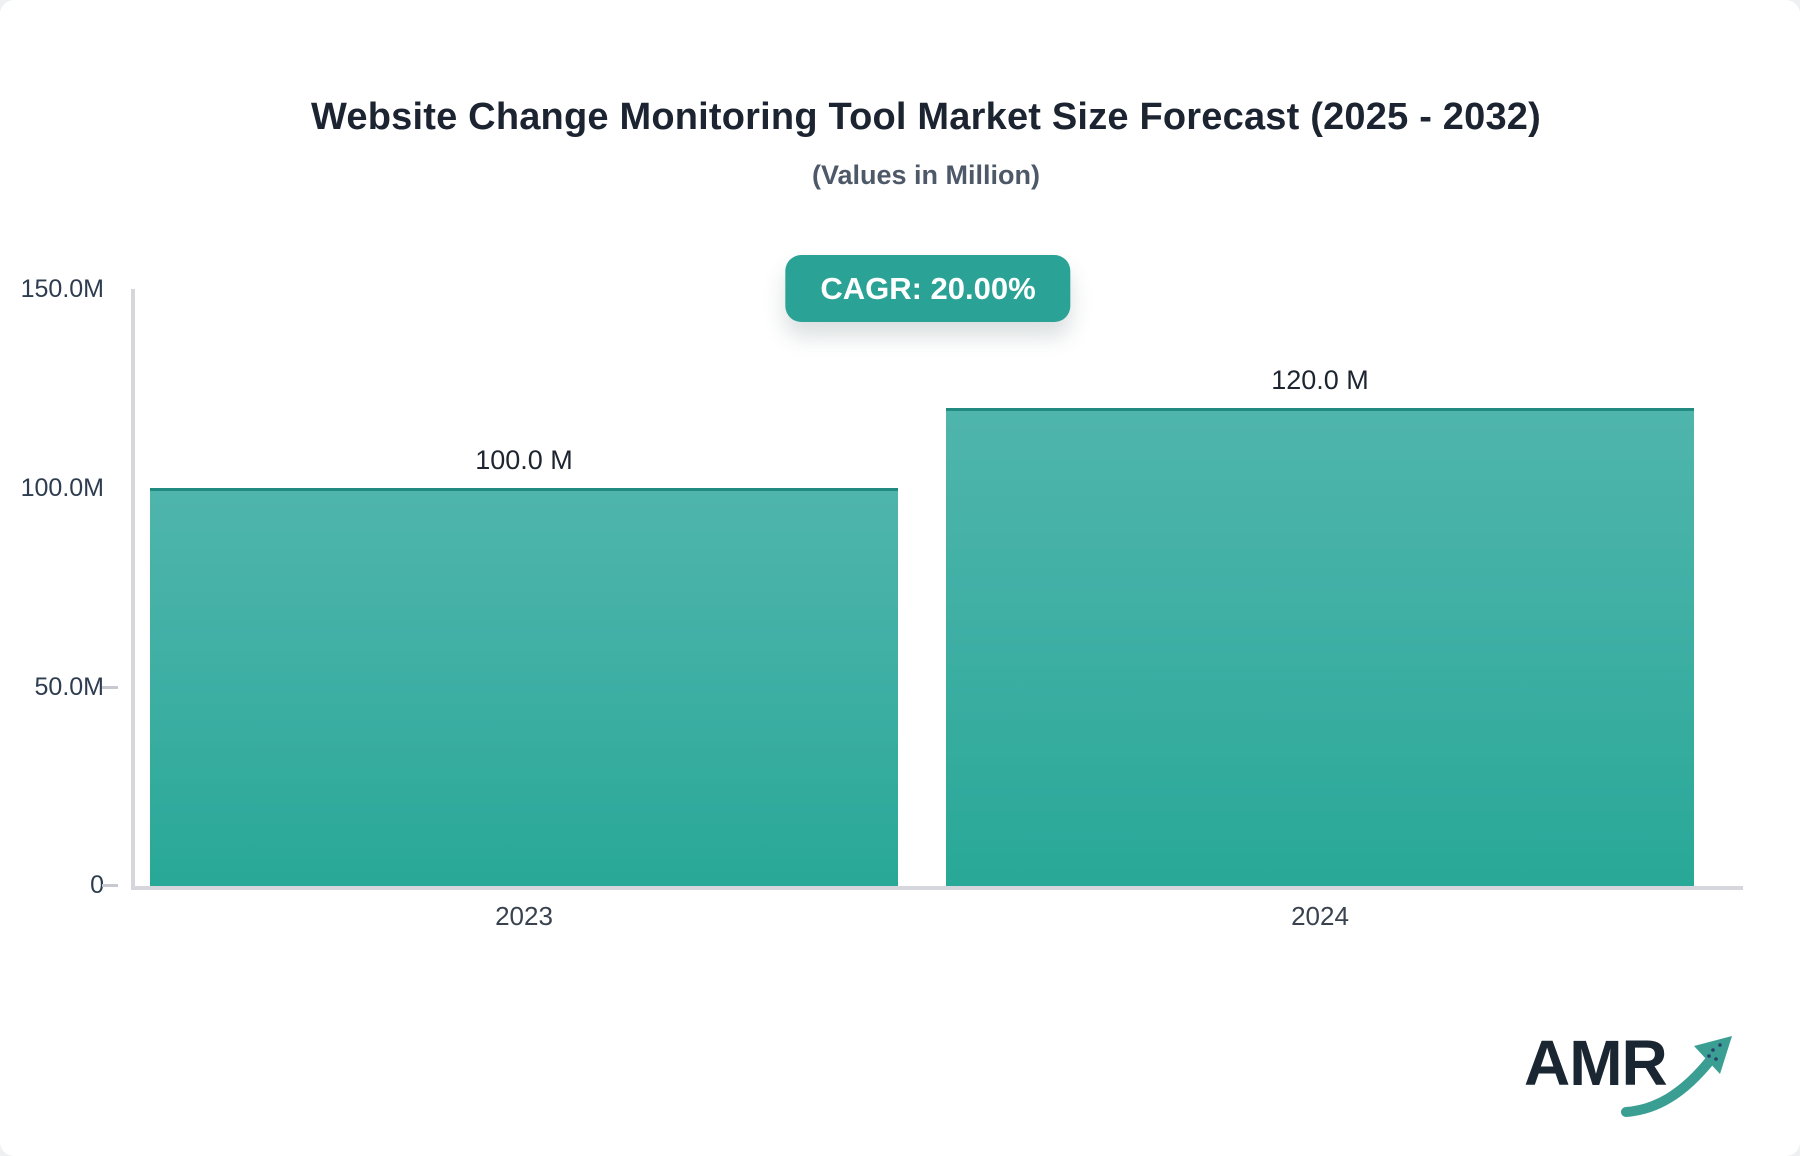  I want to click on amr-logo-text: AMR, so click(1596, 1063).